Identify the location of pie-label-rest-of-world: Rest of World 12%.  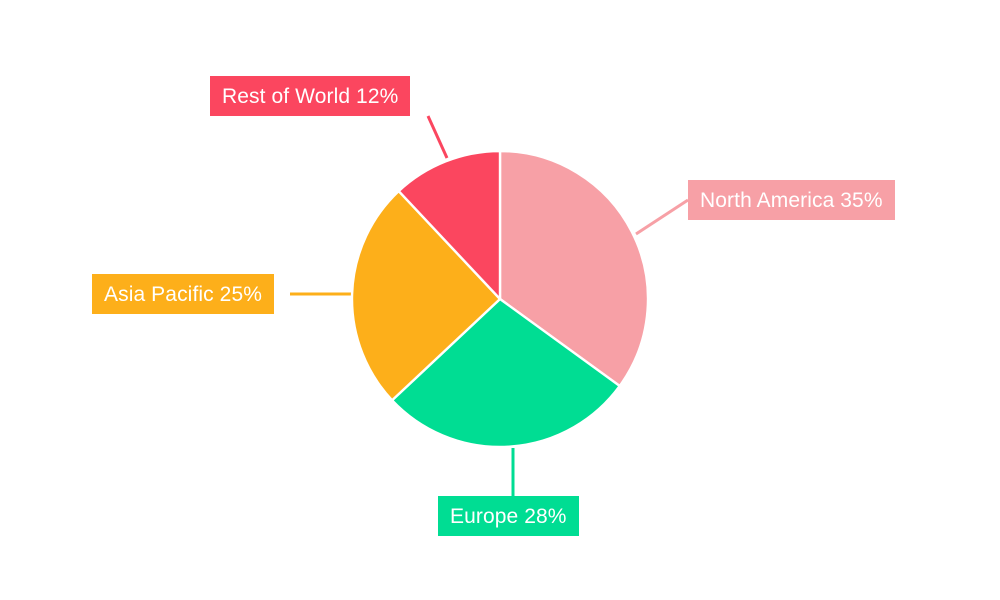
(310, 96).